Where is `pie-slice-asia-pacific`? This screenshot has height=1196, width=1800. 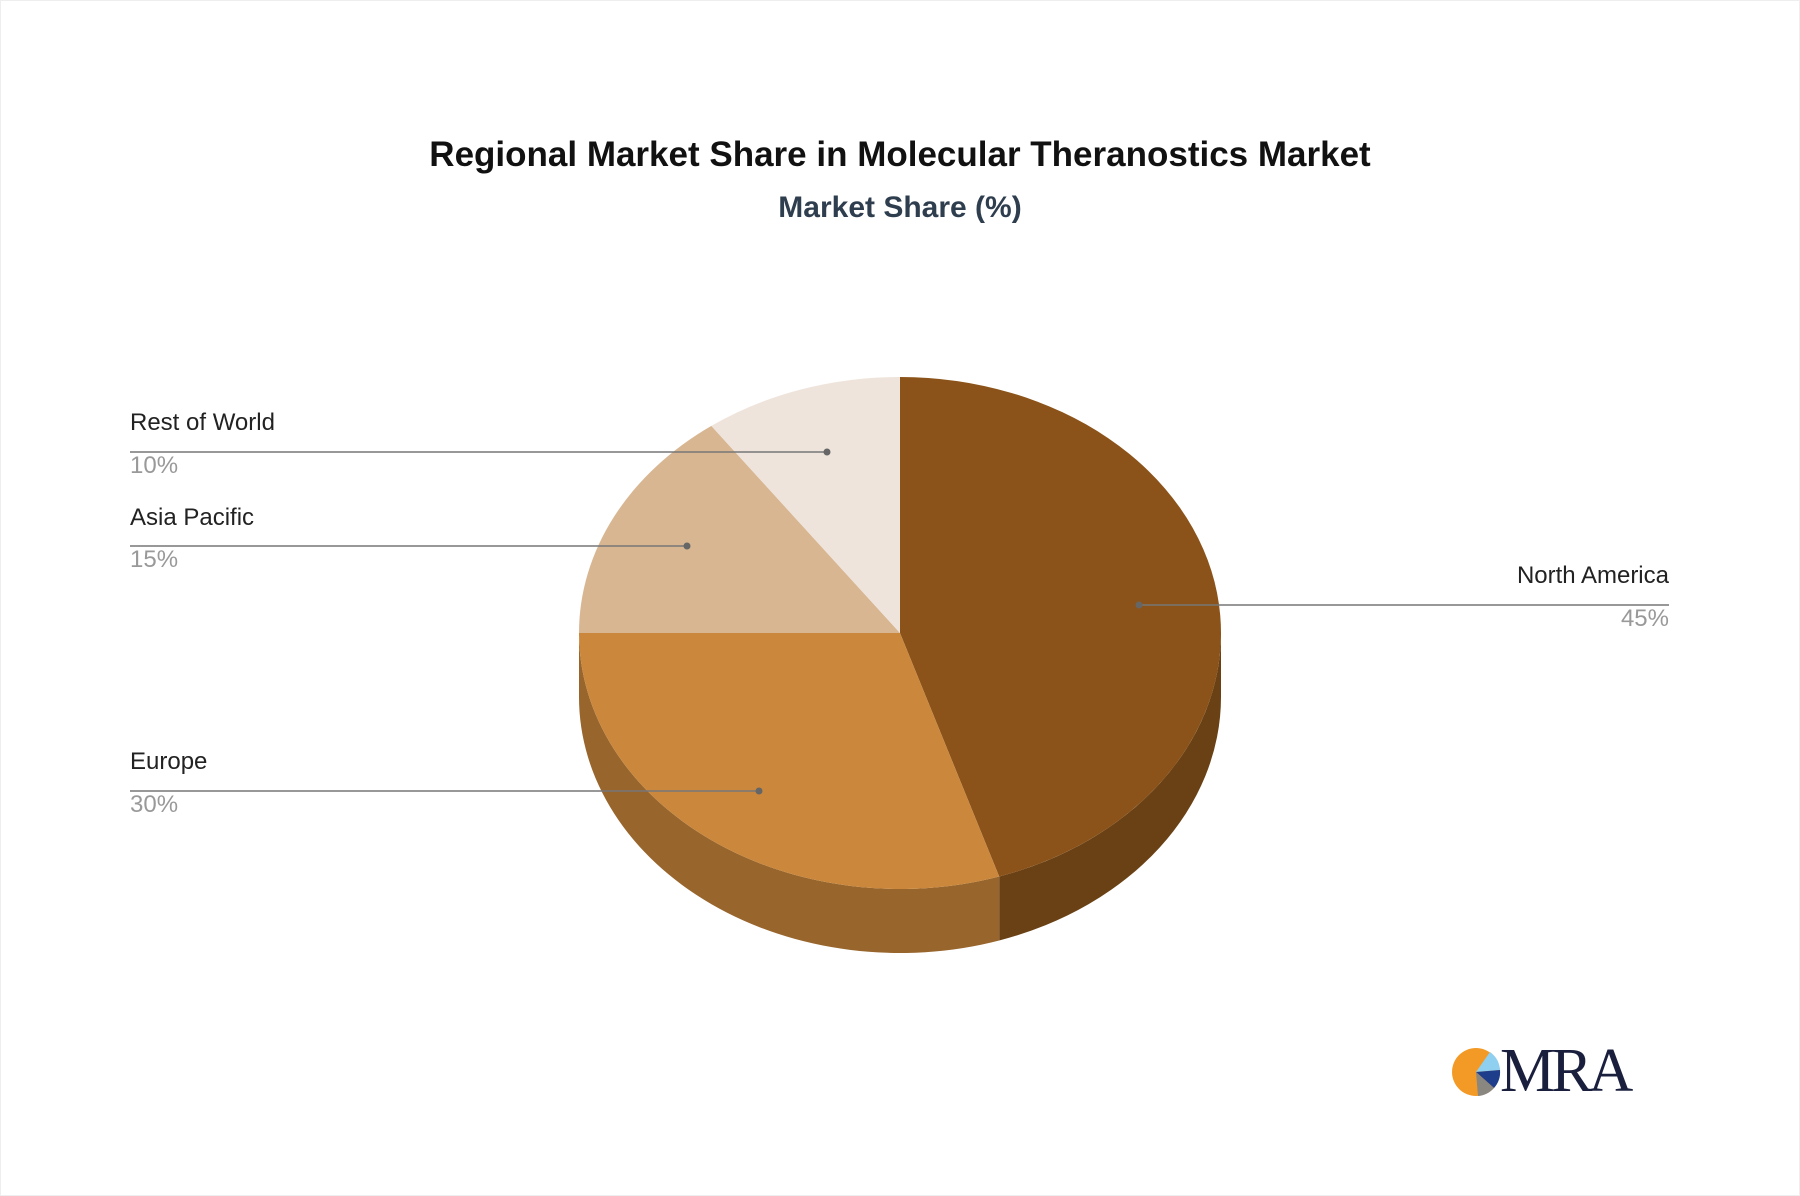 pie-slice-asia-pacific is located at coordinates (739, 529).